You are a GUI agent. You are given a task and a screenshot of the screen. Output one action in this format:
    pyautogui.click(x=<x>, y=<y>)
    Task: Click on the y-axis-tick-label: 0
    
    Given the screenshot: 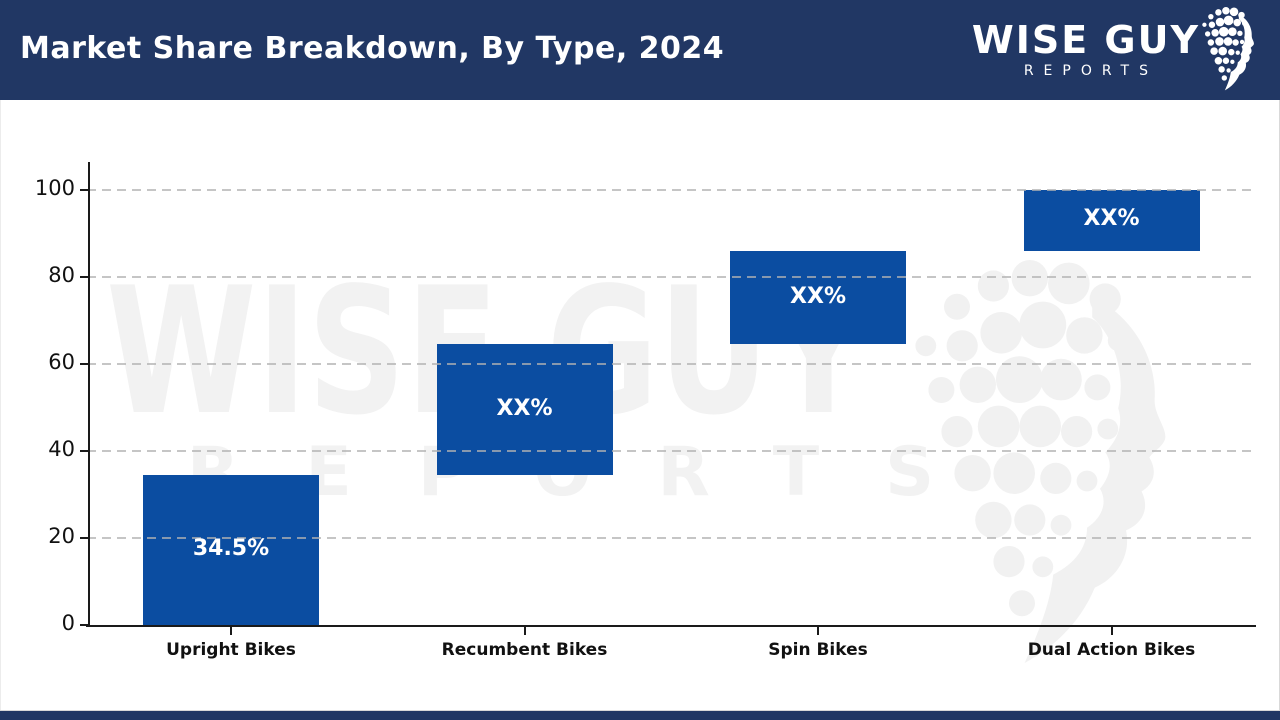 What is the action you would take?
    pyautogui.click(x=68, y=623)
    